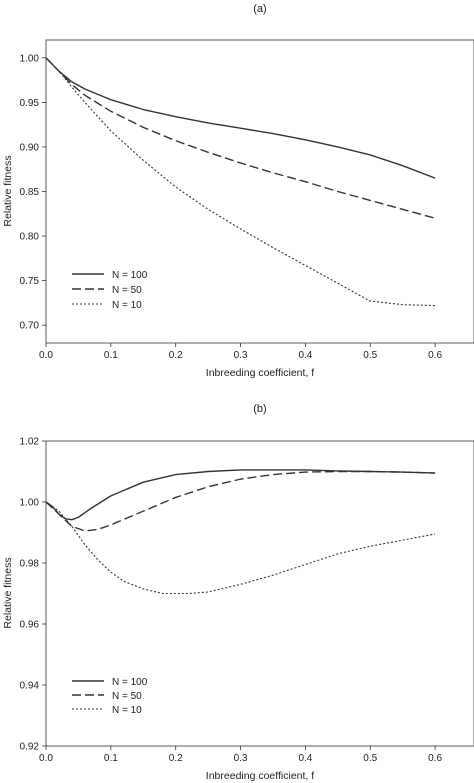  I want to click on panel-a-y-tick-label: 0.70, so click(30, 326).